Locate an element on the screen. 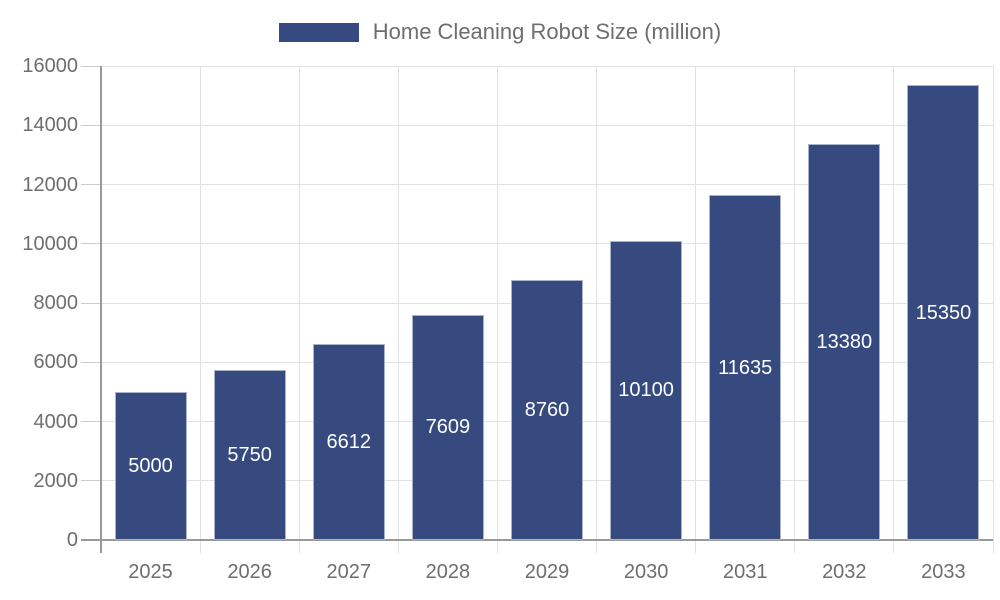 This screenshot has height=600, width=1000. bar: 10100 is located at coordinates (646, 390).